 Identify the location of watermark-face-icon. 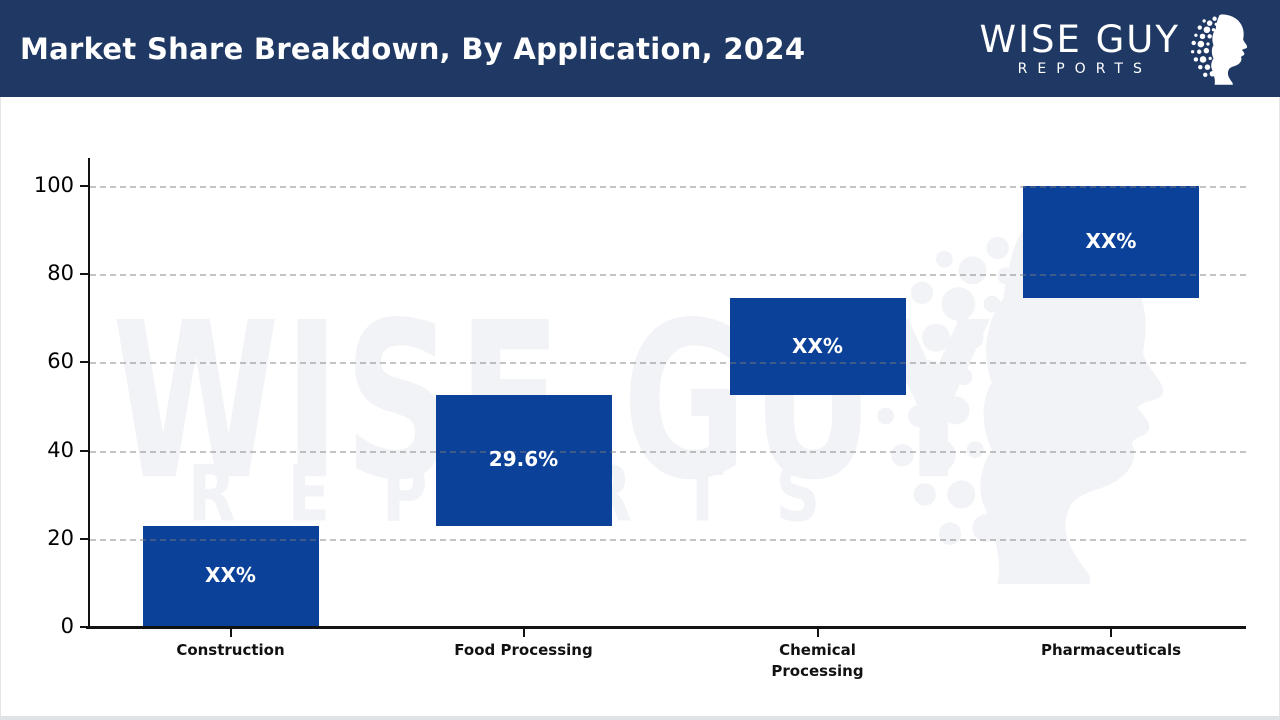
(1020, 404).